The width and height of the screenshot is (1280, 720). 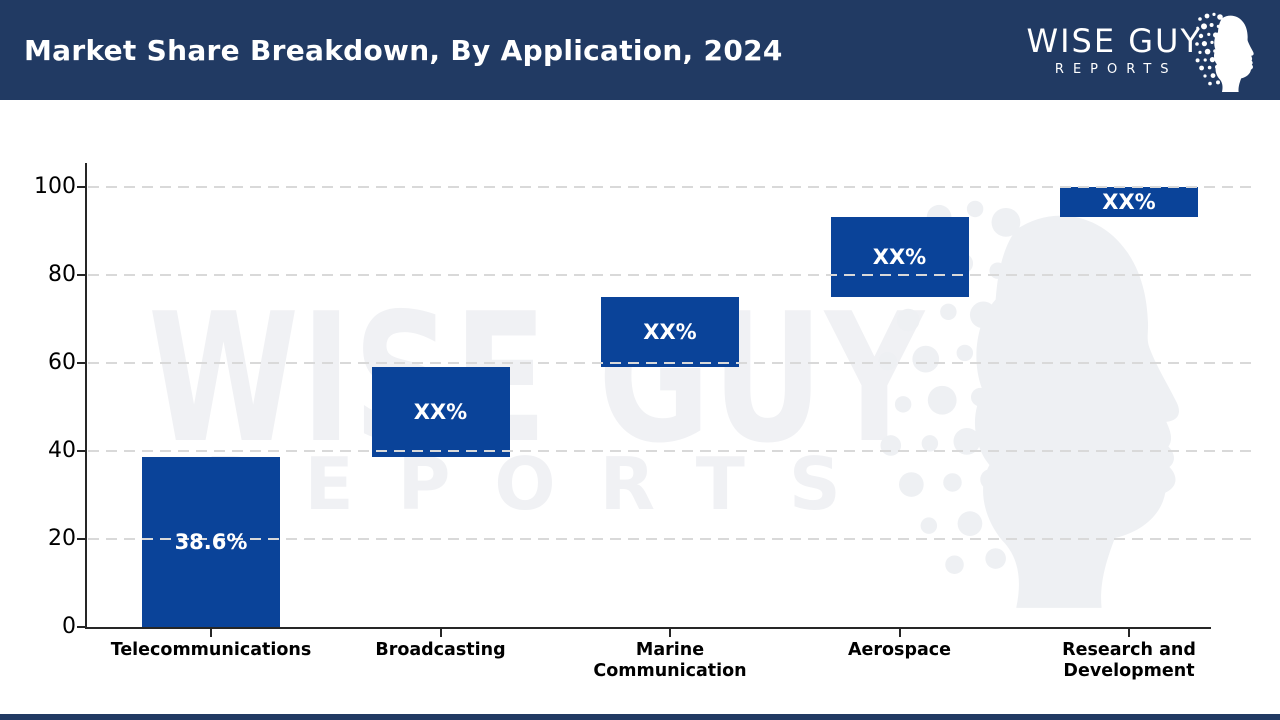 What do you see at coordinates (211, 650) in the screenshot?
I see `x-category-label: Telecommunications` at bounding box center [211, 650].